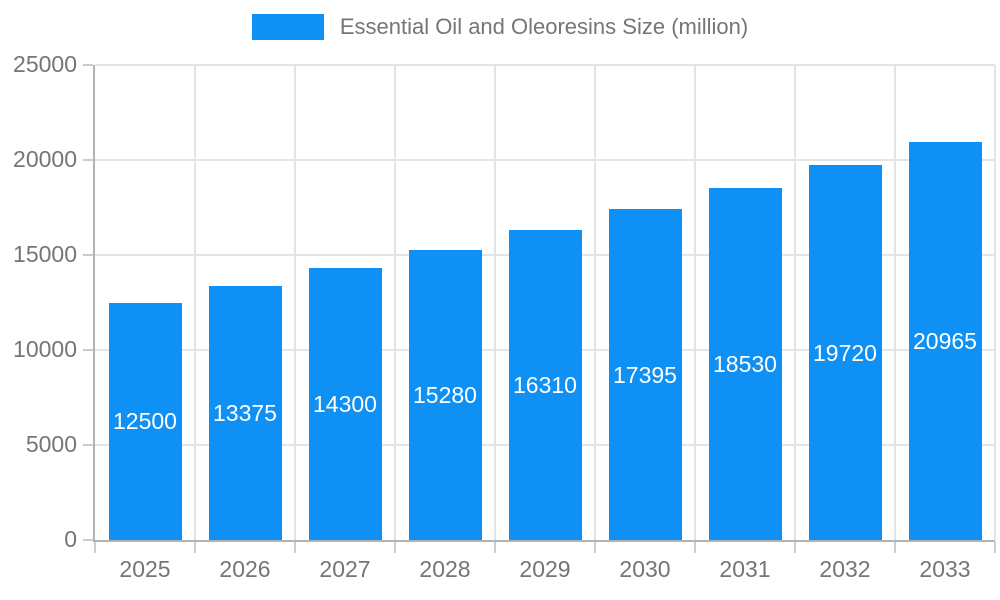 This screenshot has width=1000, height=600. I want to click on x-tick-label: 2026, so click(245, 569).